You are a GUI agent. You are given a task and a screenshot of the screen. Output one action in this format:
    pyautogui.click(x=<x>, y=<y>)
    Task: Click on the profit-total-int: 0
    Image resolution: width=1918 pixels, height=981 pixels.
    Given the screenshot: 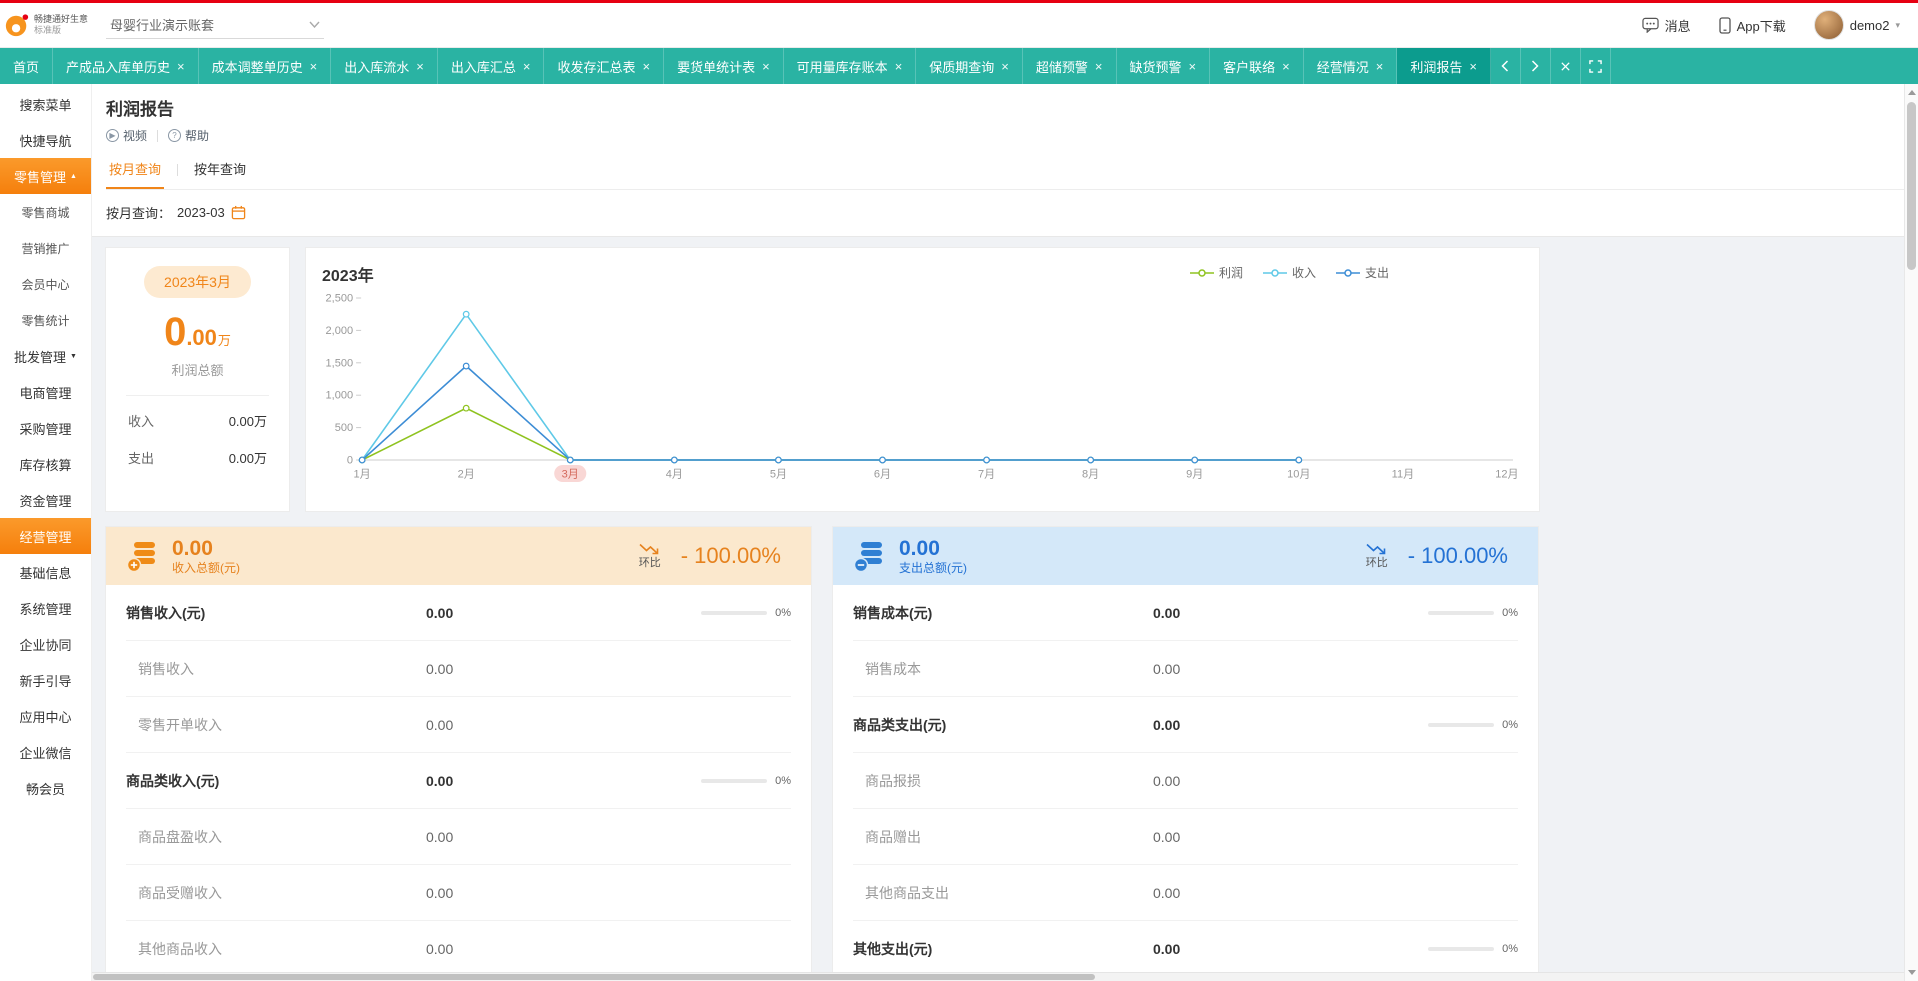 What is the action you would take?
    pyautogui.click(x=175, y=332)
    